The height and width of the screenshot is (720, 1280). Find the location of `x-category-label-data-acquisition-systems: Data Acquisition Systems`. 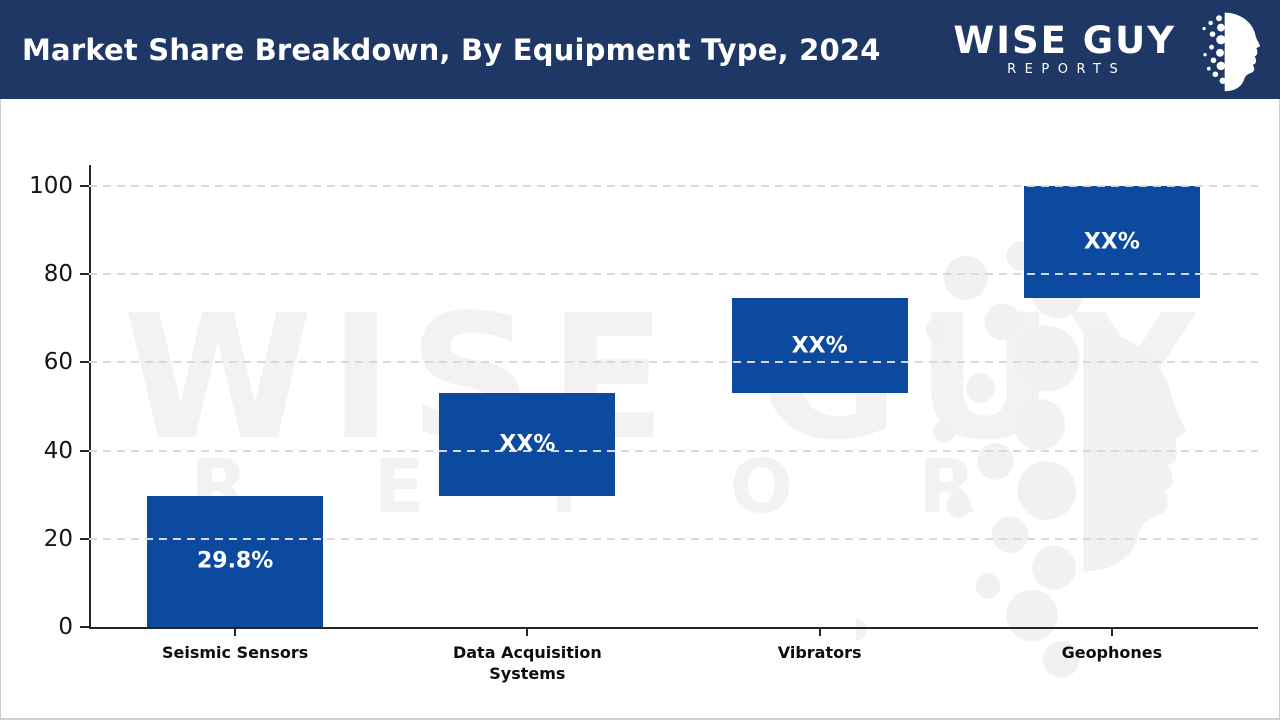

x-category-label-data-acquisition-systems: Data Acquisition Systems is located at coordinates (527, 663).